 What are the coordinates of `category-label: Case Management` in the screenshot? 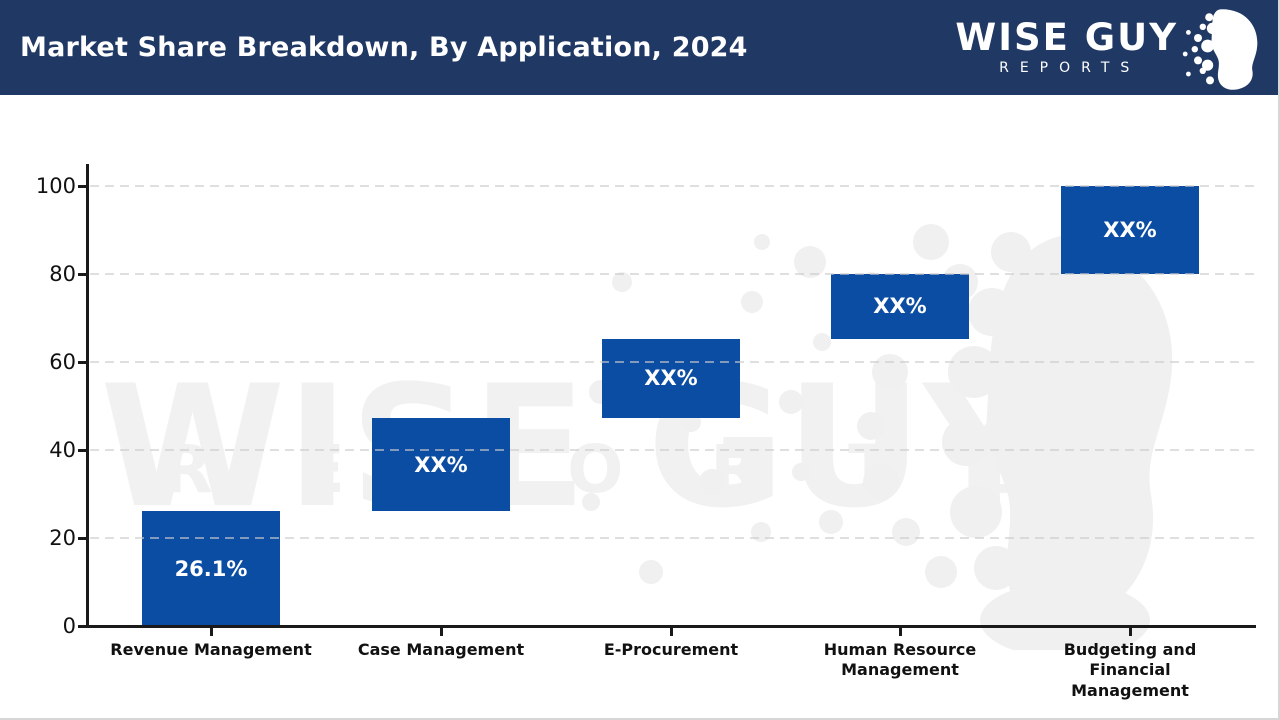 It's located at (441, 649).